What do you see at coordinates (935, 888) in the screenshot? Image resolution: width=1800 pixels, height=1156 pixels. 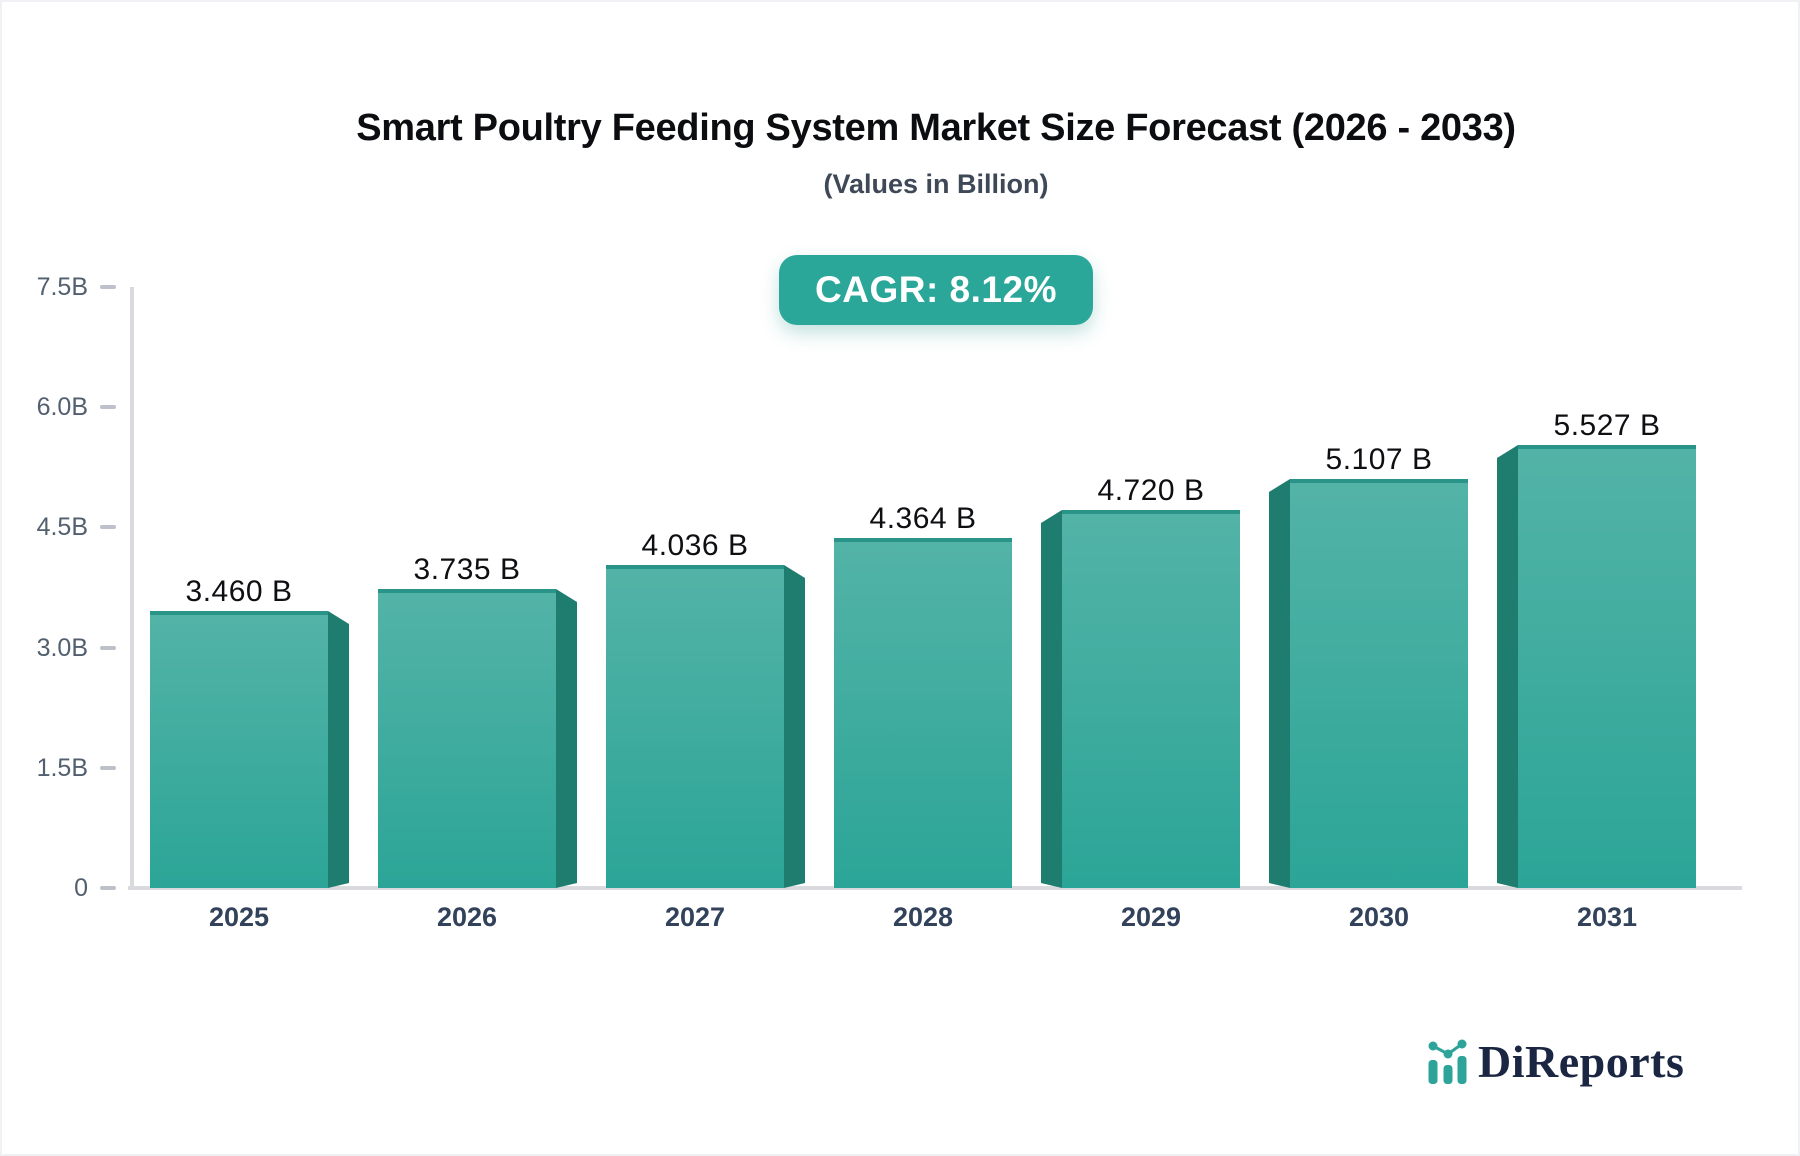 I see `x-axis-line` at bounding box center [935, 888].